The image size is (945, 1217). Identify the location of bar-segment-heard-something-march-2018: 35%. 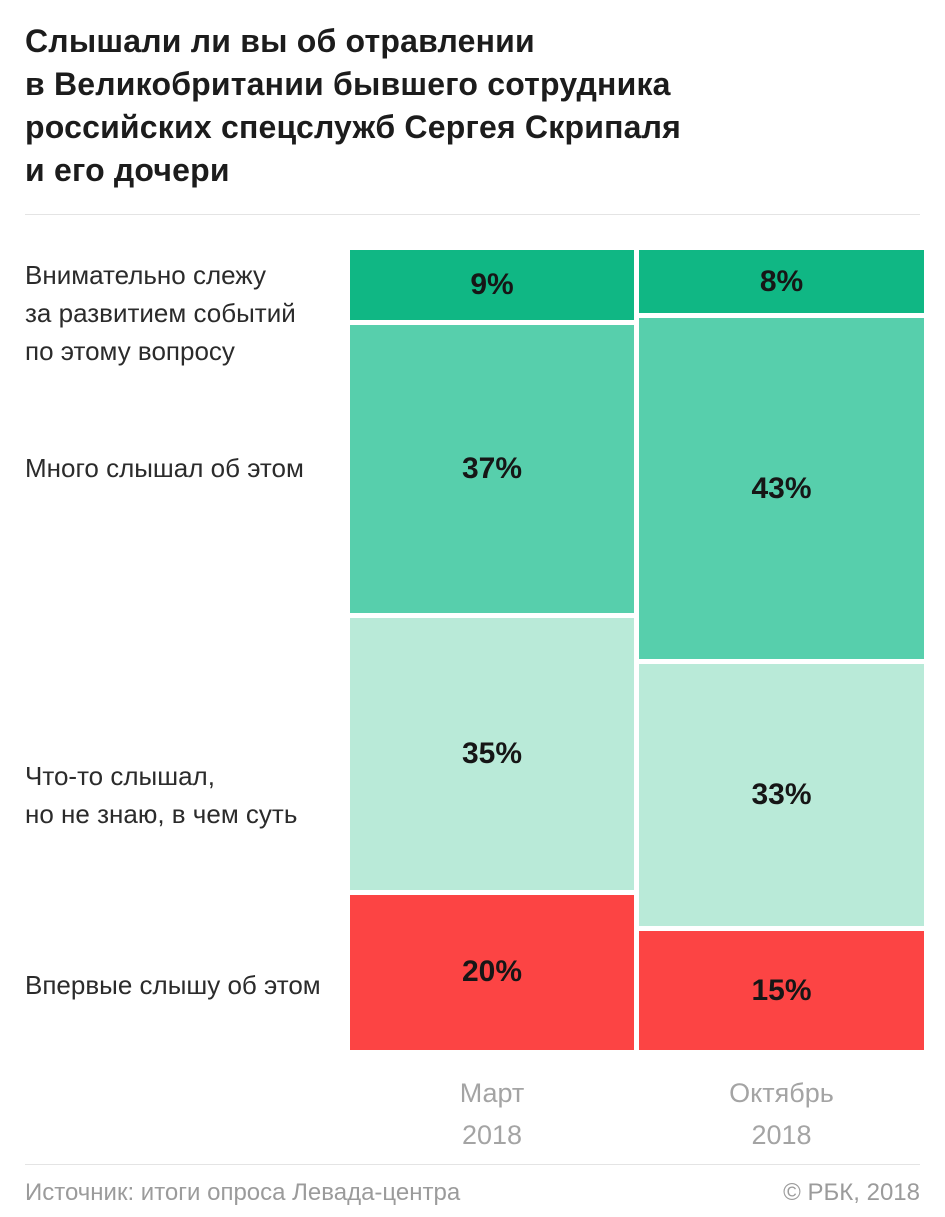
(492, 753).